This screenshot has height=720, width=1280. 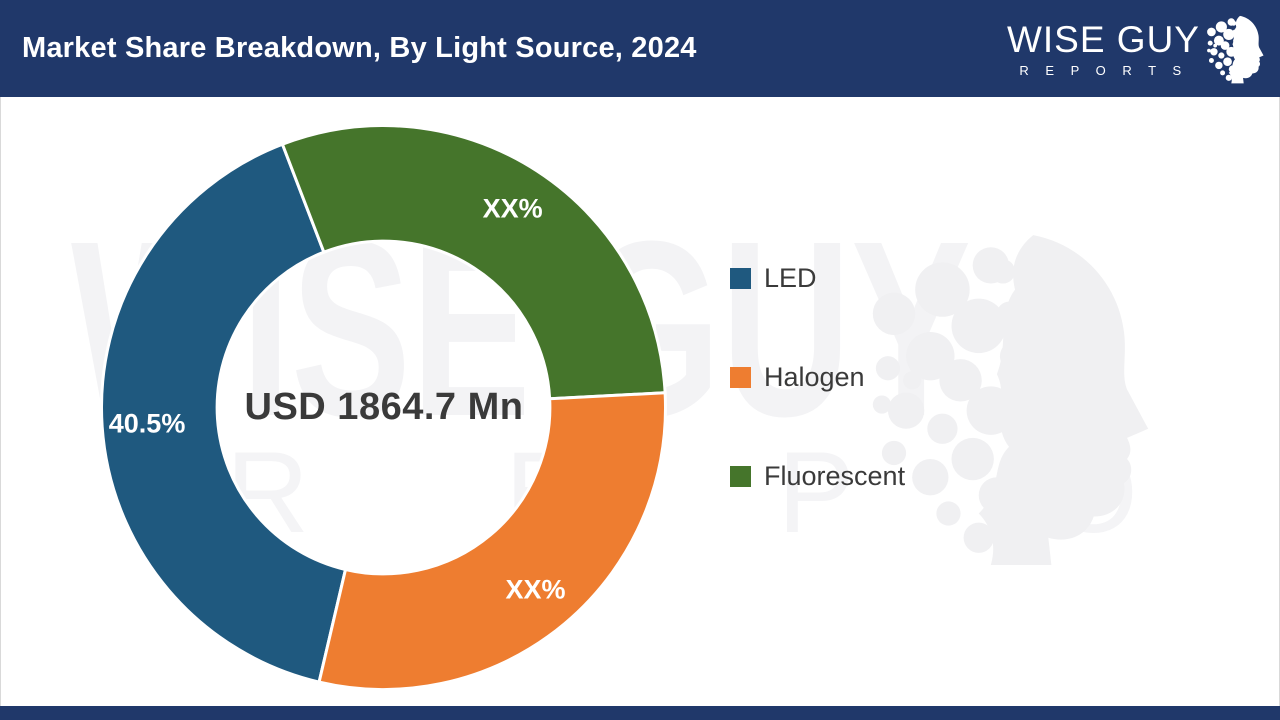 I want to click on slice-label-halogen: XX%, so click(x=536, y=589).